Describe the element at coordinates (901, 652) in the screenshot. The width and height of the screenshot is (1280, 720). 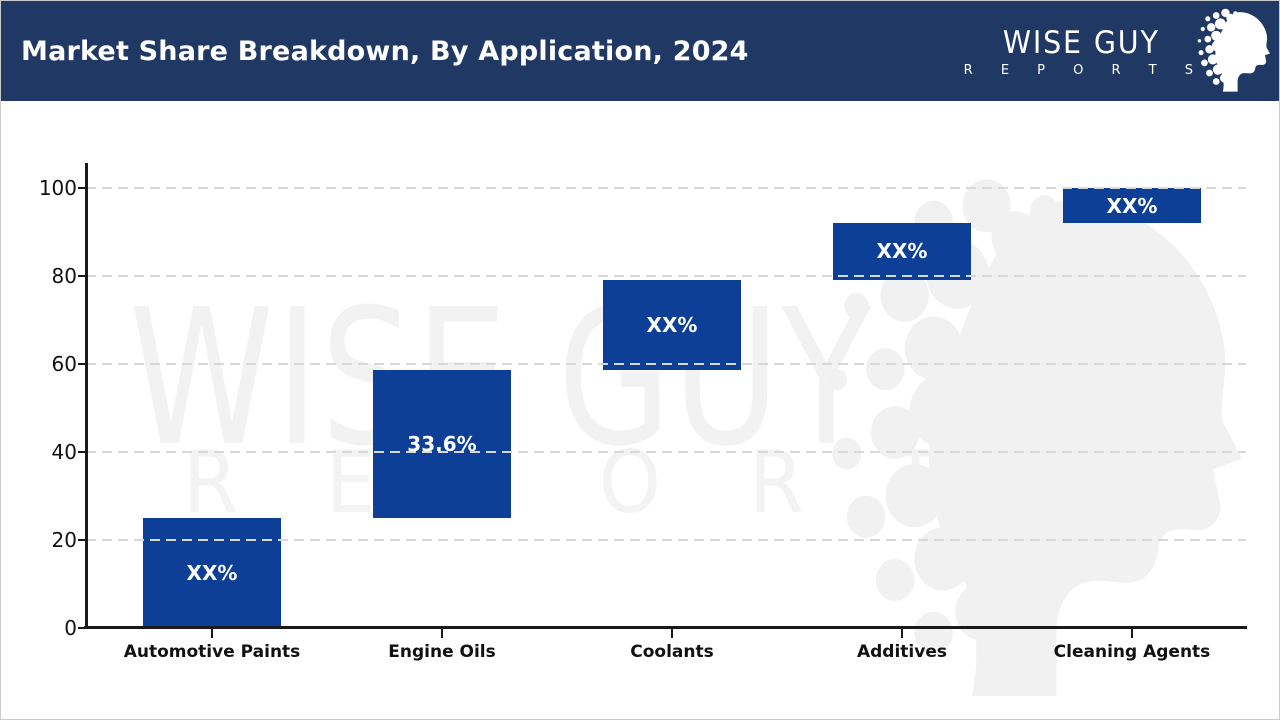
I see `x-category-label: Additives` at that location.